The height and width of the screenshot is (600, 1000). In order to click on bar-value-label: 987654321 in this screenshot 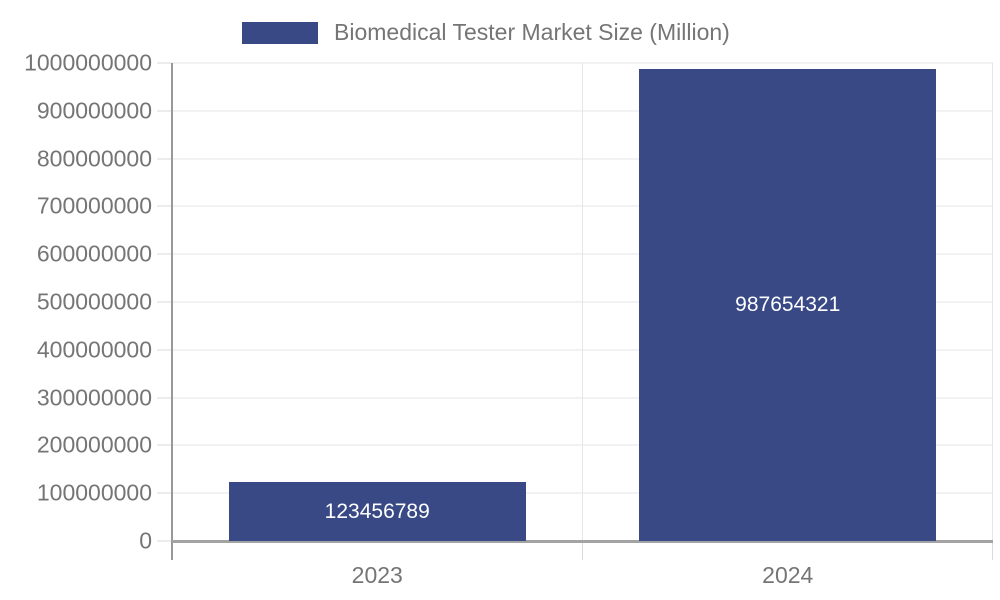, I will do `click(788, 304)`.